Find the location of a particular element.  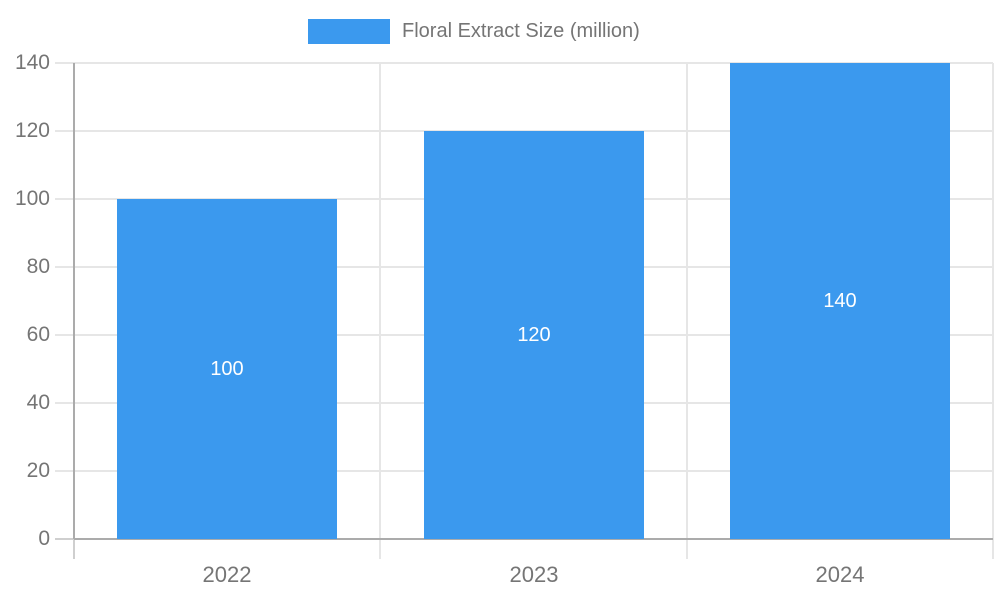

y-gridline is located at coordinates (533, 63).